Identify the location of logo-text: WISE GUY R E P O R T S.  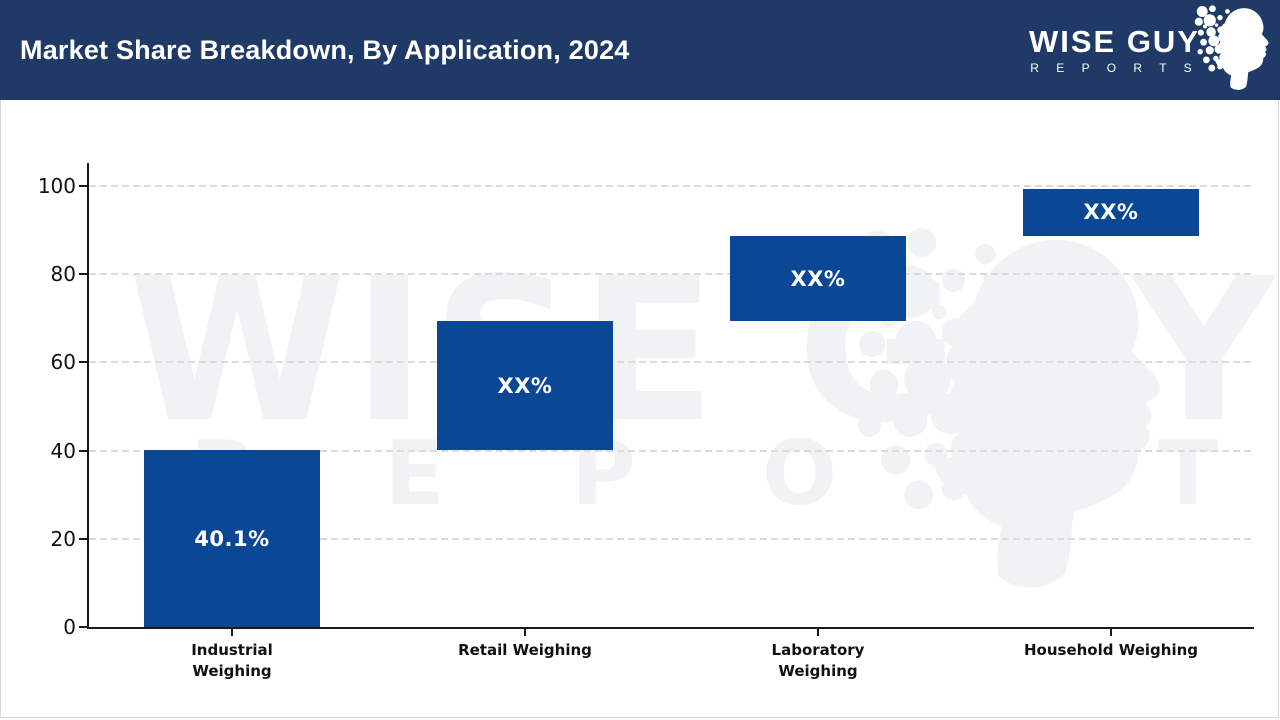
(1114, 50).